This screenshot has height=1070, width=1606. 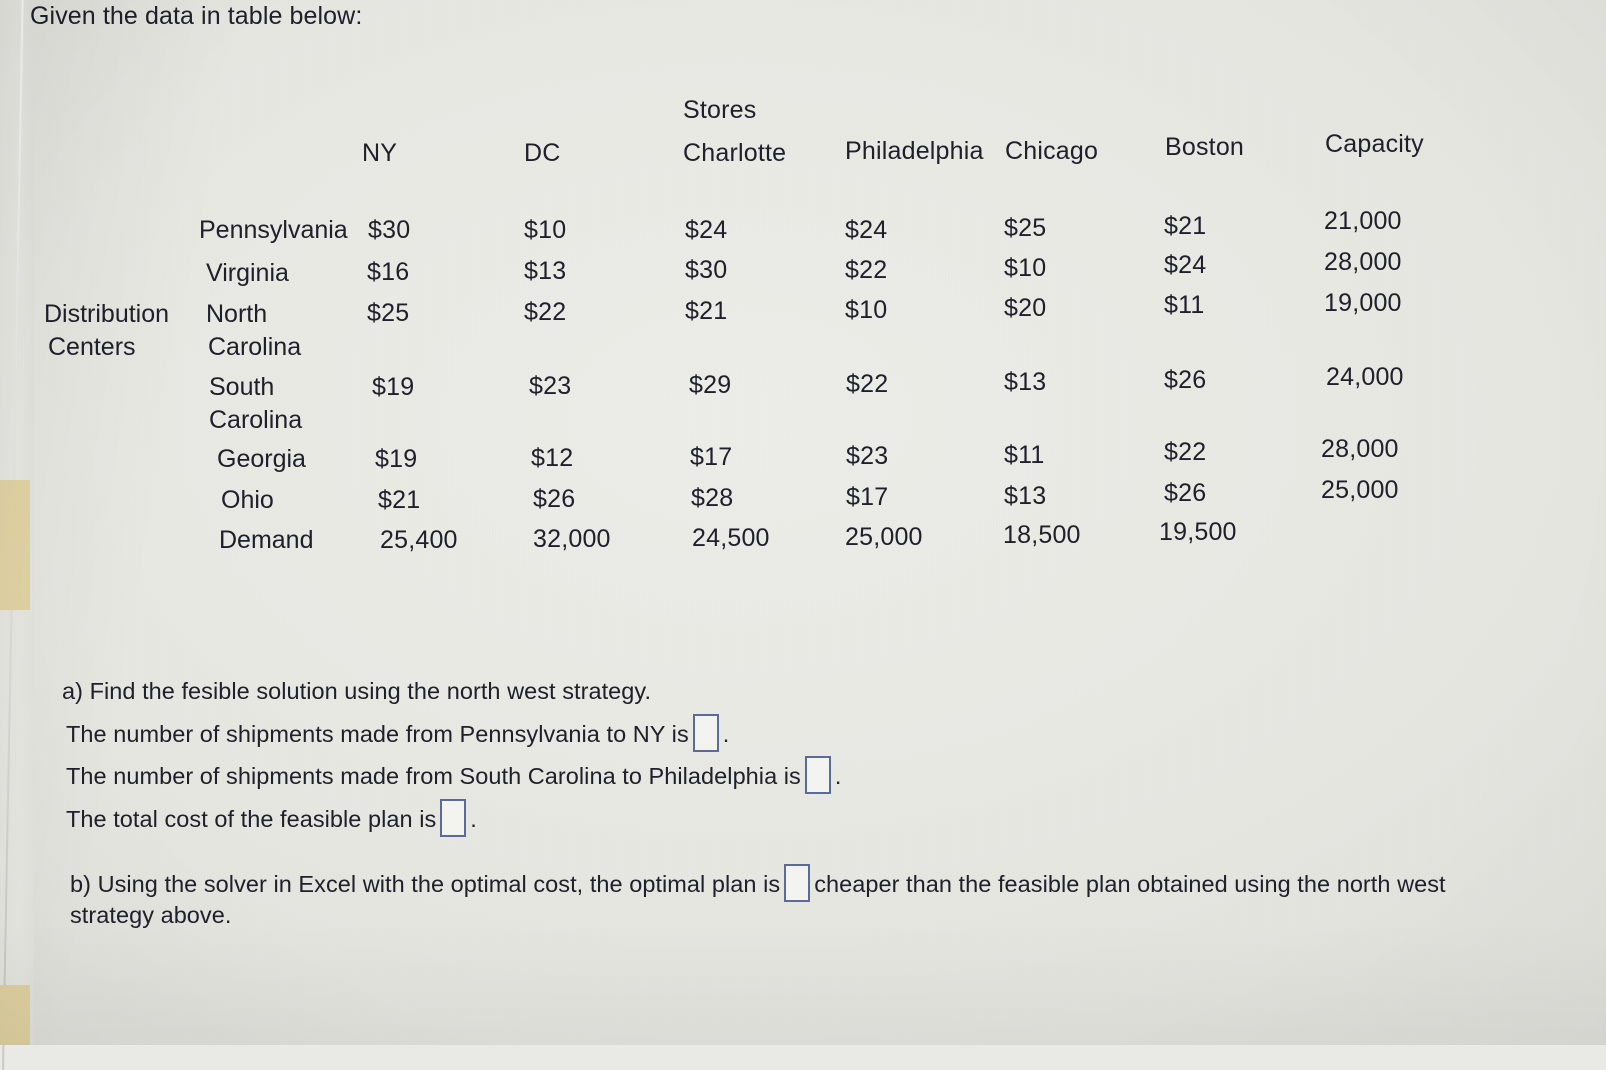 What do you see at coordinates (396, 459) in the screenshot?
I see `cell-georgia-ny: $19` at bounding box center [396, 459].